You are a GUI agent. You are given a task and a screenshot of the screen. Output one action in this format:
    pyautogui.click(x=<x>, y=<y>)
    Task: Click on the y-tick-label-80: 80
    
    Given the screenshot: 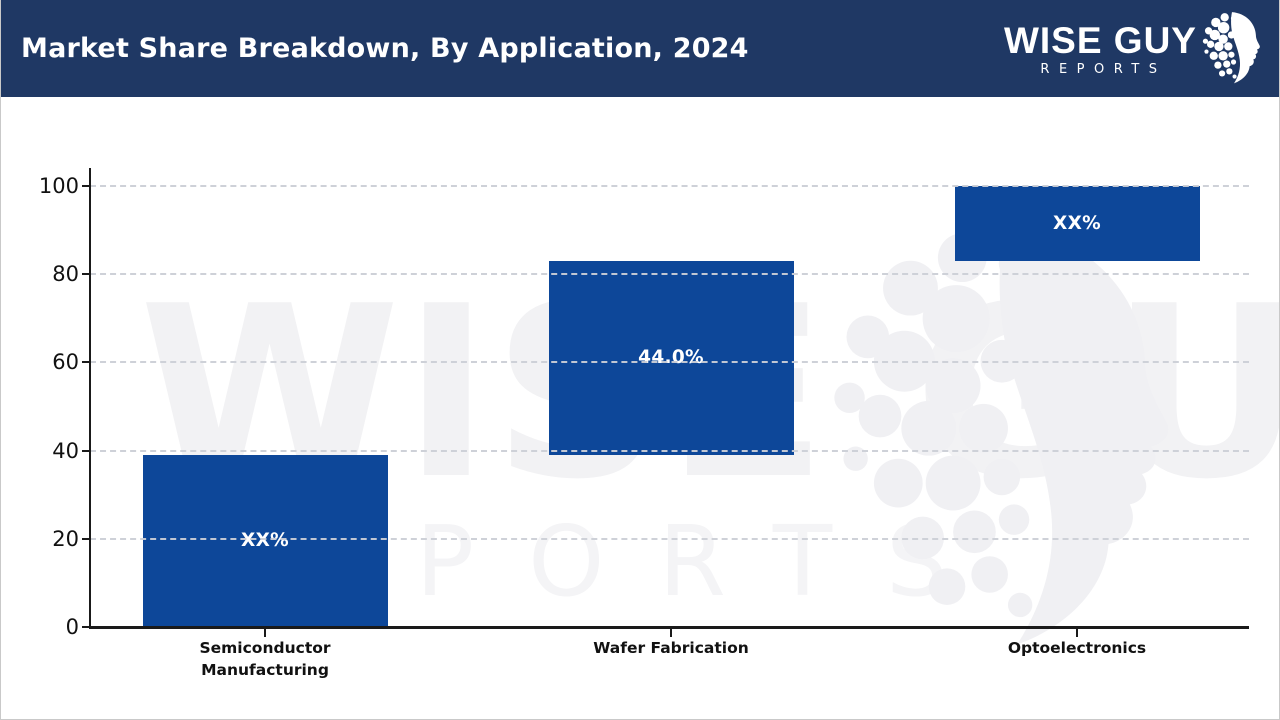 What is the action you would take?
    pyautogui.click(x=65, y=274)
    